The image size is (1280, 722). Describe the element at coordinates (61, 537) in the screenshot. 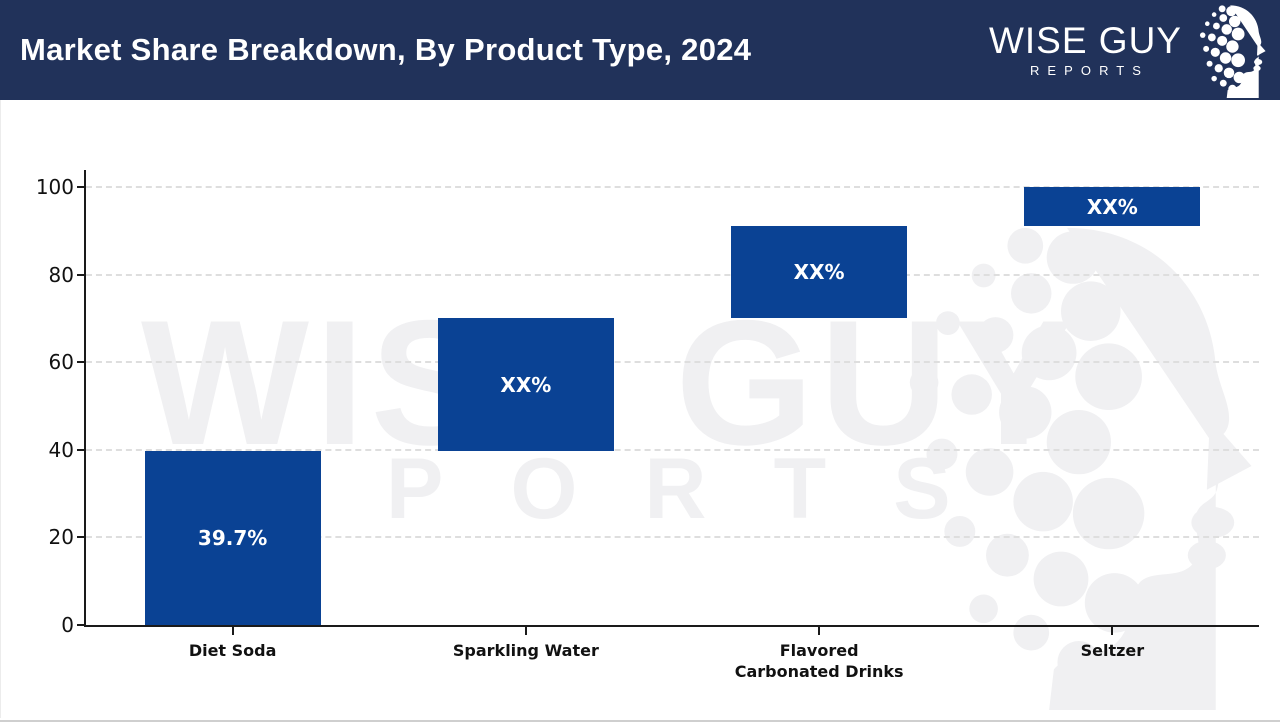

I see `y-axis-tick-label: 20` at that location.